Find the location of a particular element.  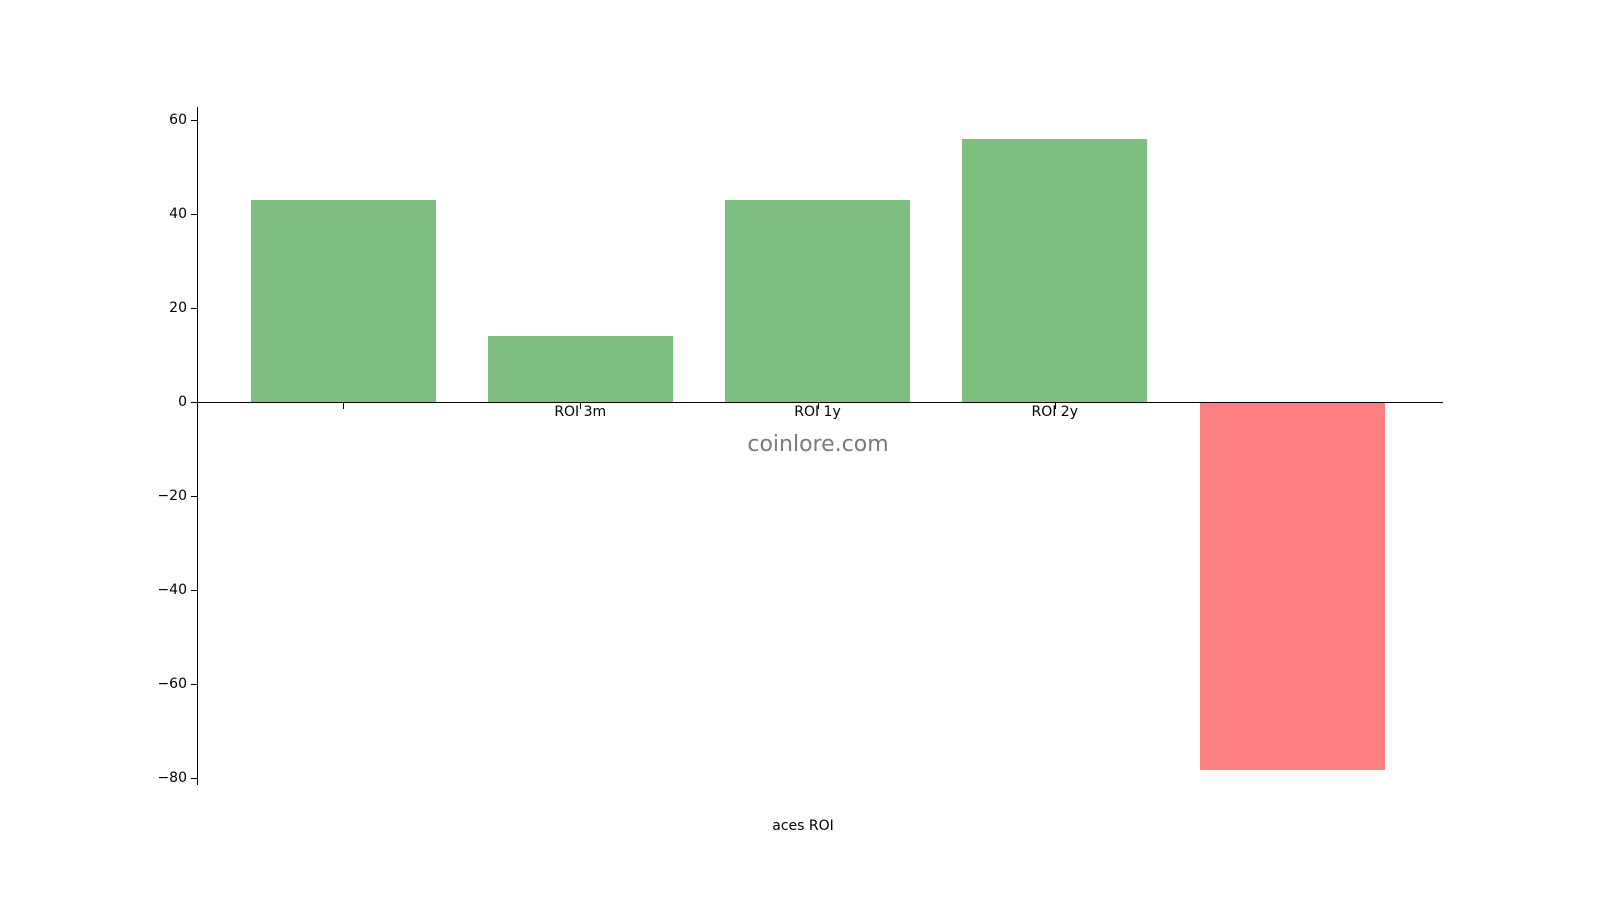

y-tick-label: −80 is located at coordinates (172, 778).